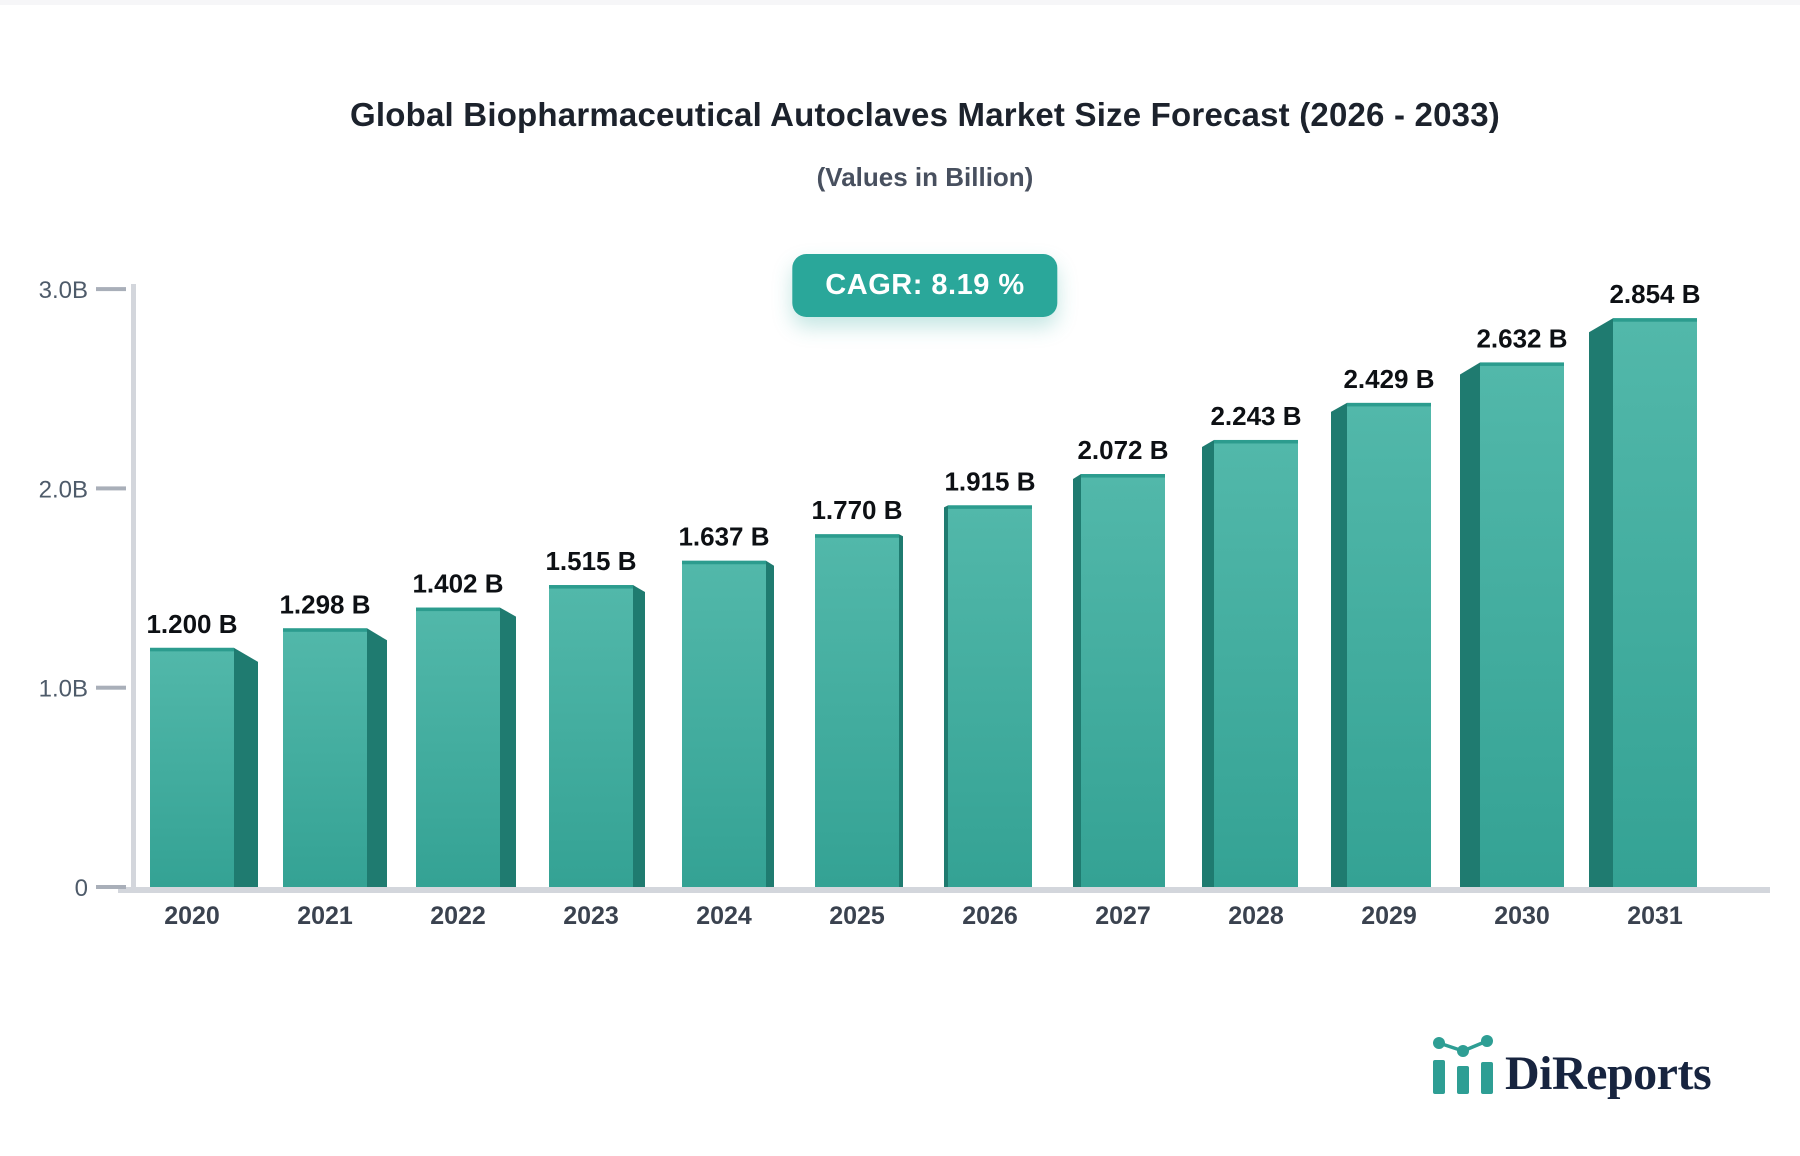 The height and width of the screenshot is (1156, 1800). I want to click on value-label-2029: 2.429 B, so click(1388, 379).